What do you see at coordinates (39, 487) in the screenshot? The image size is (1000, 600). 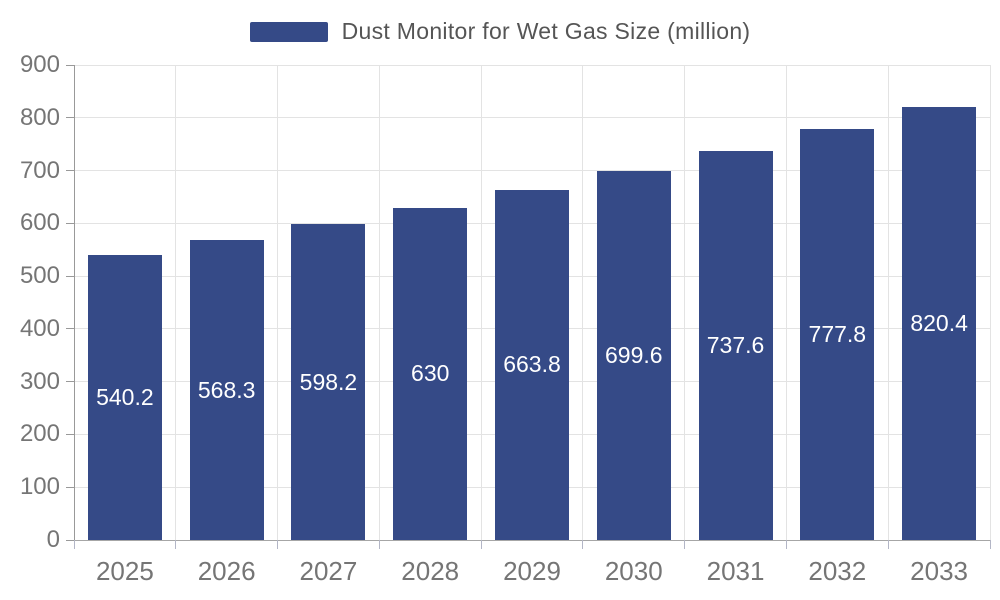 I see `y-axis-label: 100` at bounding box center [39, 487].